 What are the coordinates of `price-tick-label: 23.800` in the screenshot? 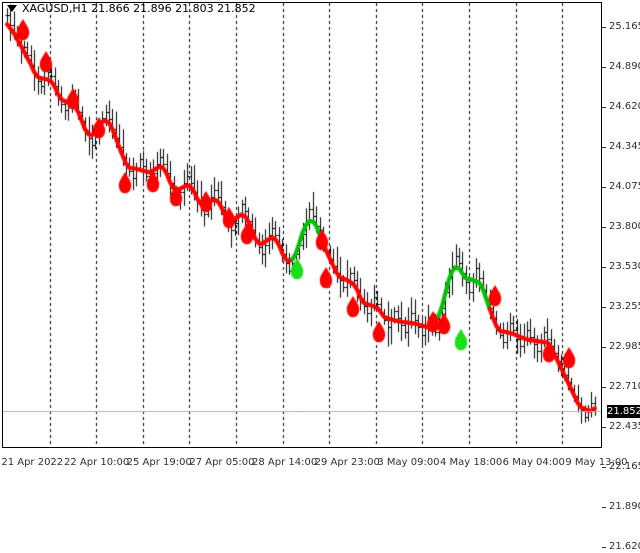 It's located at (624, 226).